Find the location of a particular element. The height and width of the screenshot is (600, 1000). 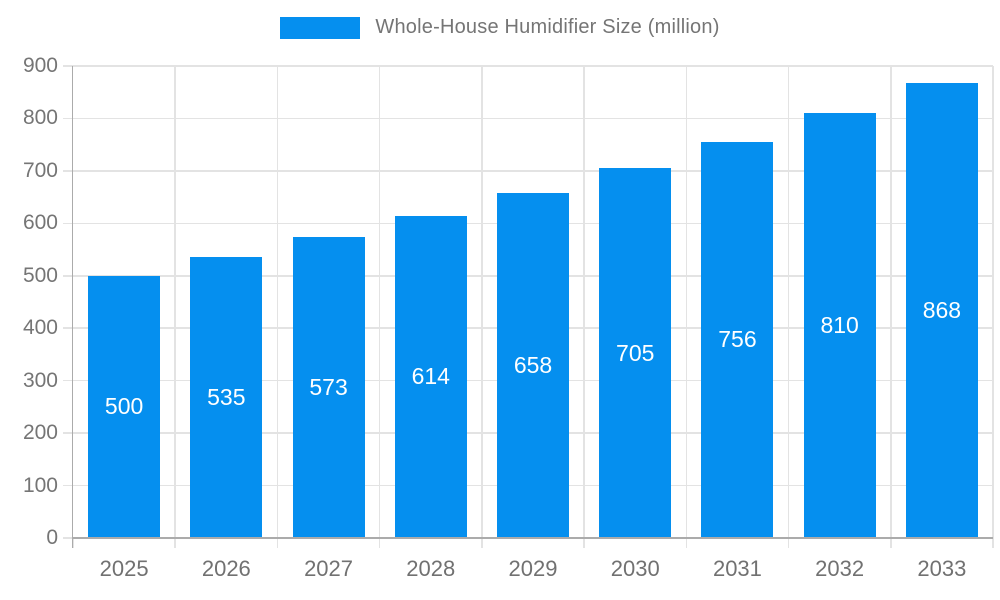

y-axis-tick-label: 900 is located at coordinates (40, 65).